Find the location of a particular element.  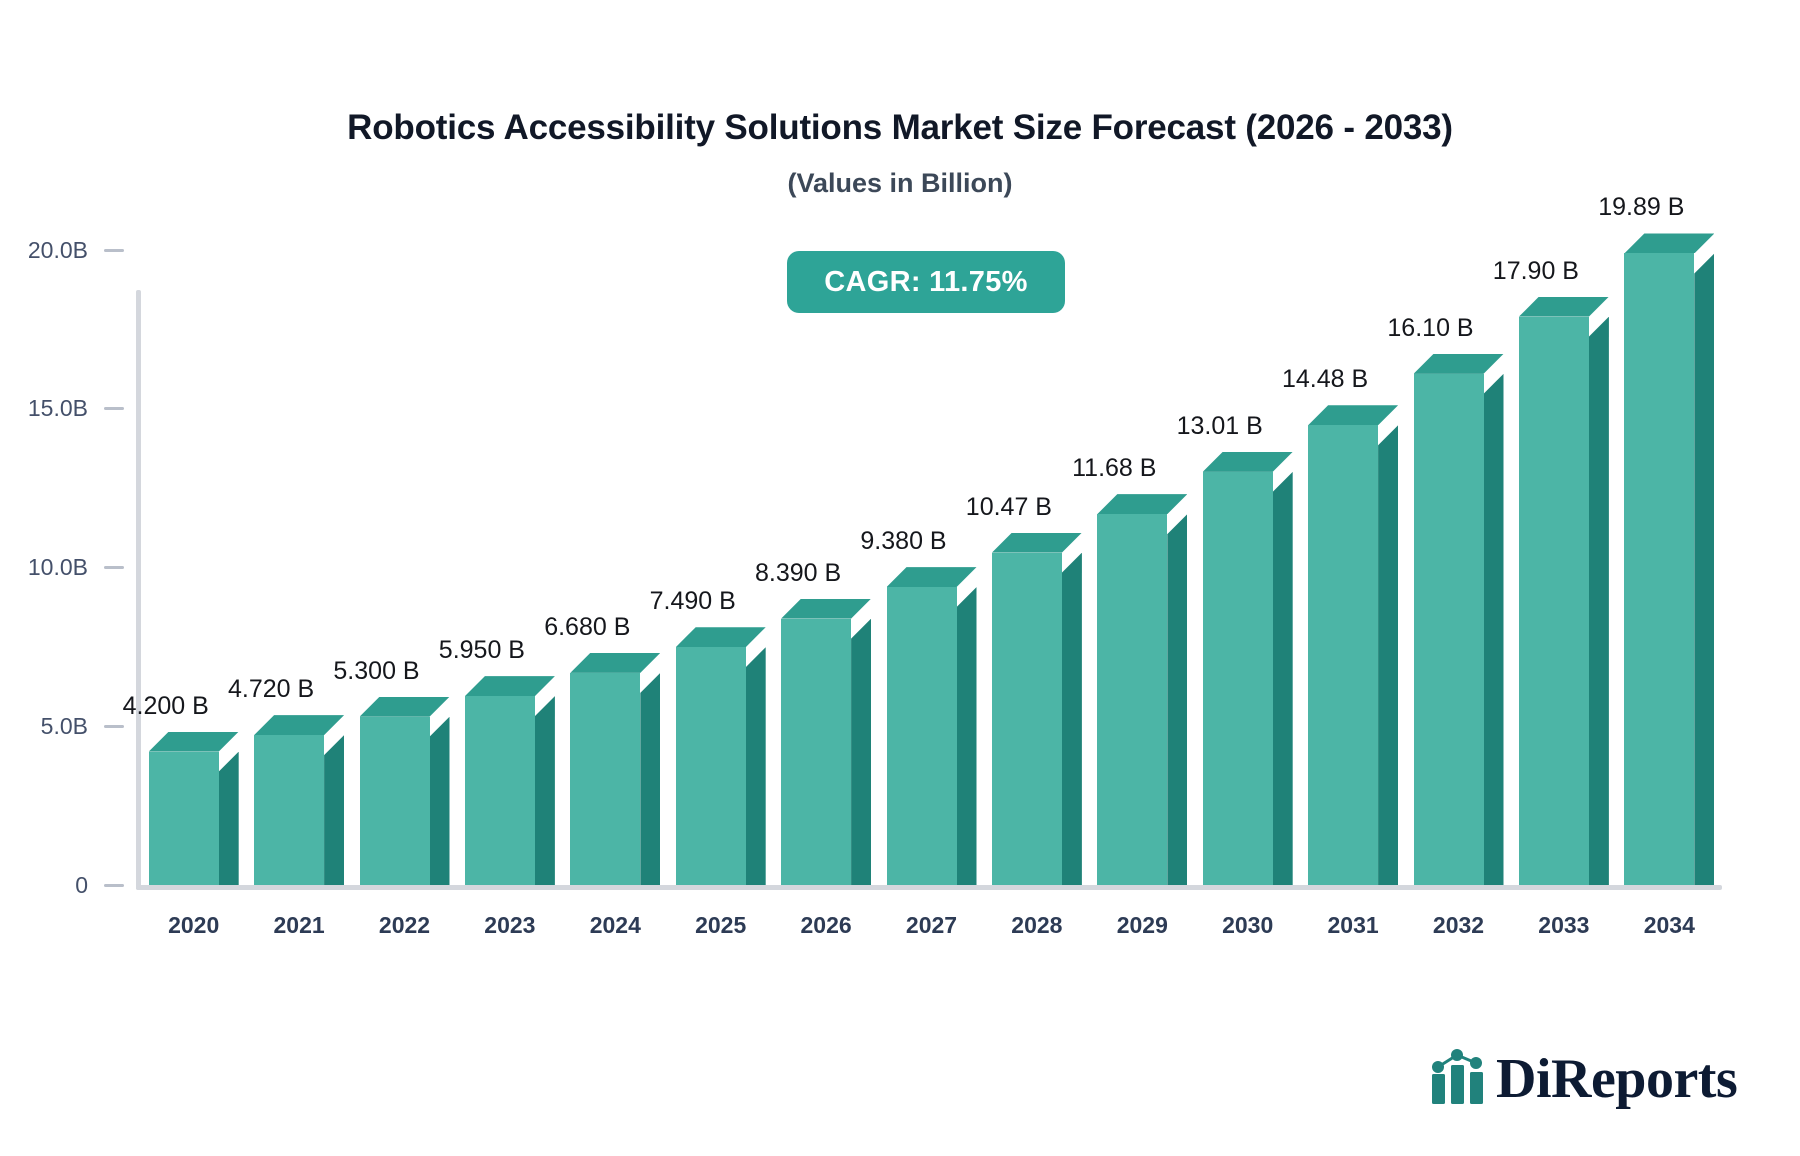

bar-chart-icon is located at coordinates (1460, 1078).